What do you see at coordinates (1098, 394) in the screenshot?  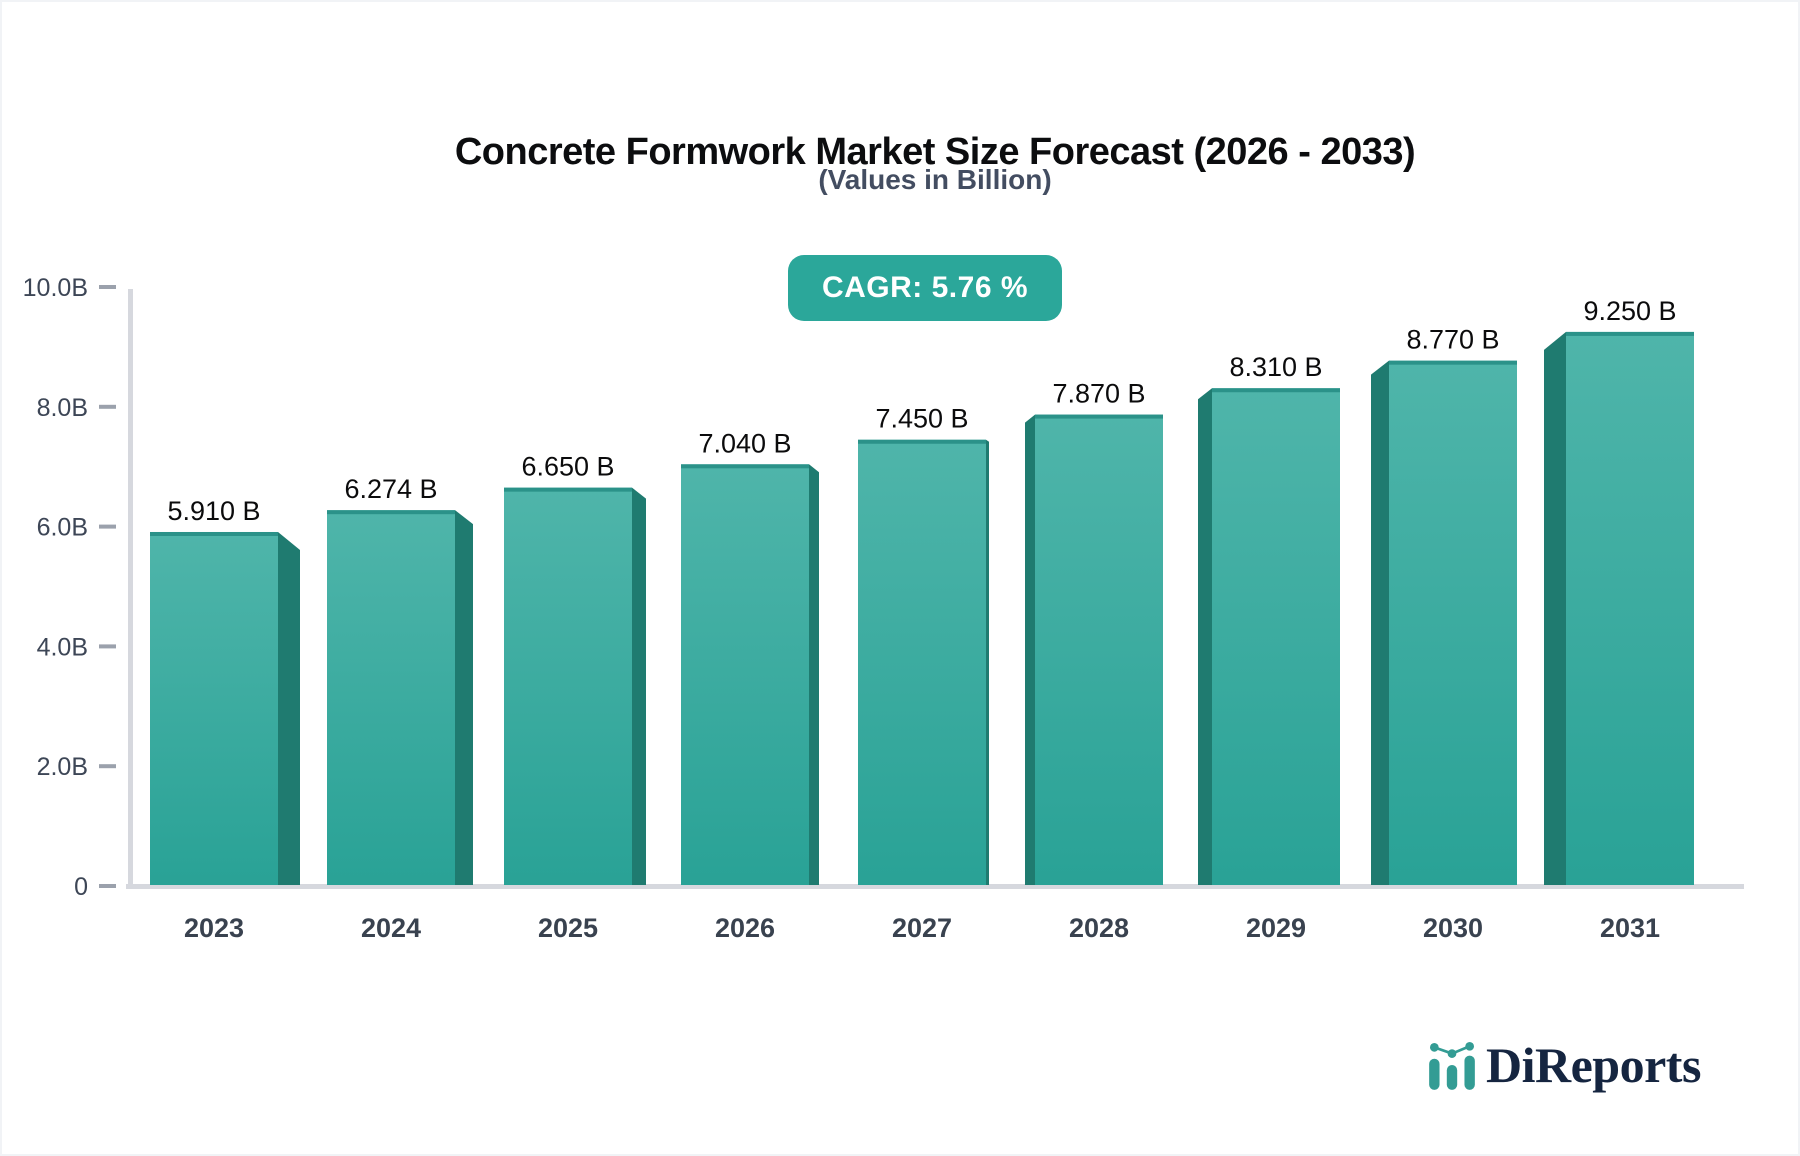 I see `bar-value-label: 7.870 B` at bounding box center [1098, 394].